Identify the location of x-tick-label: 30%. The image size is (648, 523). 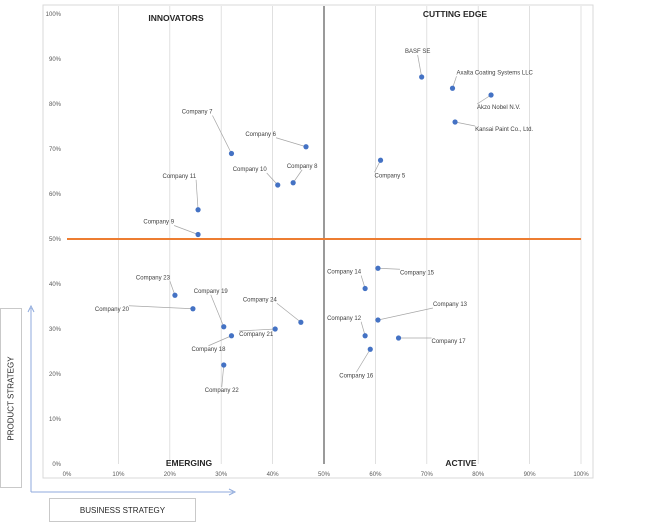
(221, 475).